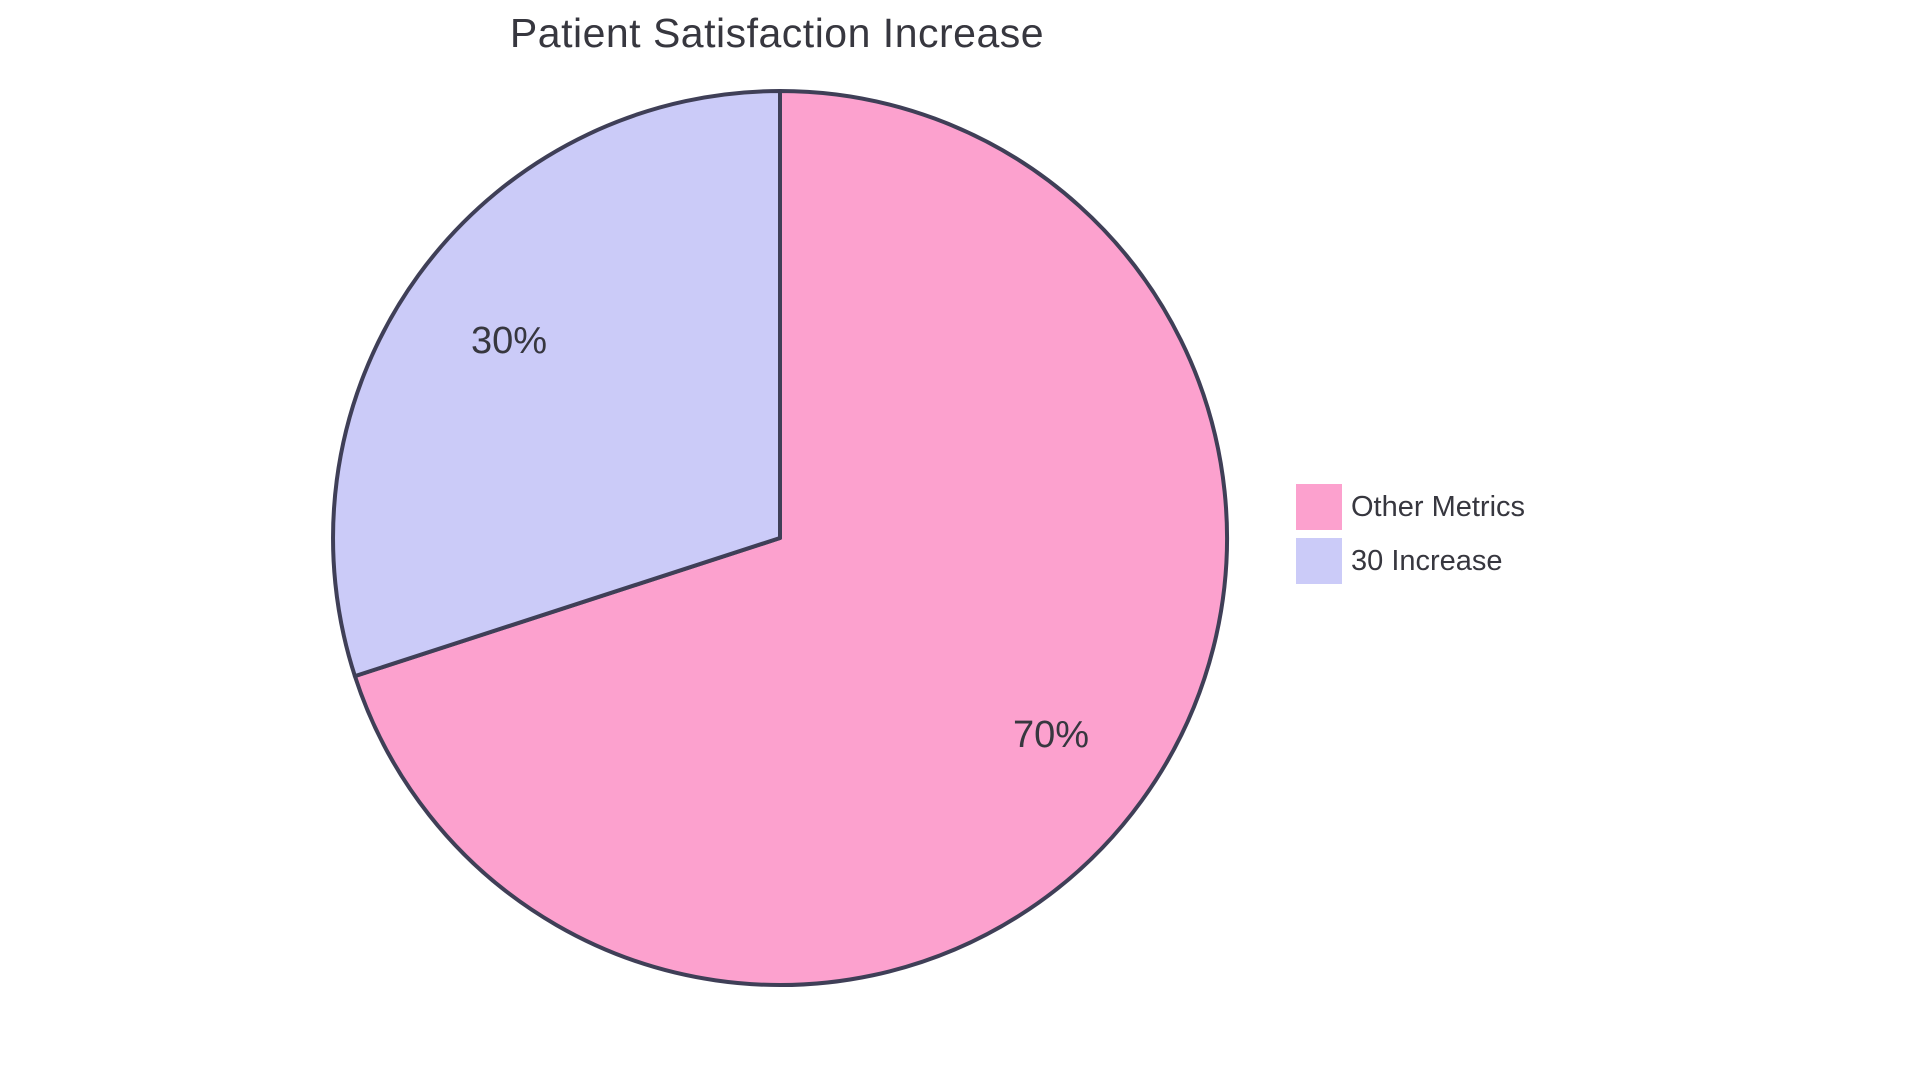 The width and height of the screenshot is (1920, 1083). I want to click on pie-slice-label-70: 70%, so click(1051, 735).